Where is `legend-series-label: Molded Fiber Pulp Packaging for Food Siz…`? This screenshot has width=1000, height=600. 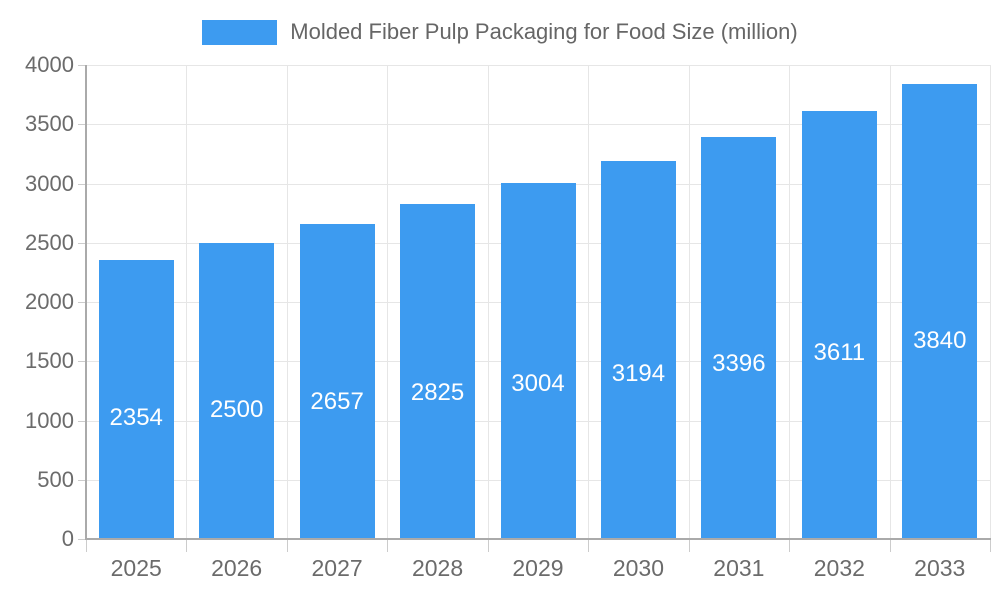
legend-series-label: Molded Fiber Pulp Packaging for Food Siz… is located at coordinates (544, 31).